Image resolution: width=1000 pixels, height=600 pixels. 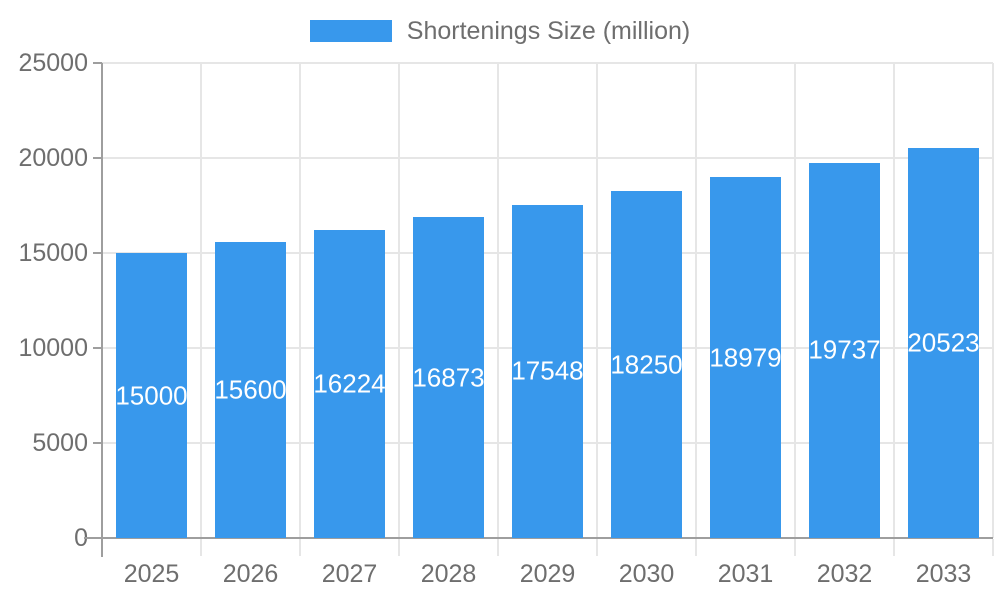 What do you see at coordinates (53, 348) in the screenshot?
I see `y-tick-label: 10000` at bounding box center [53, 348].